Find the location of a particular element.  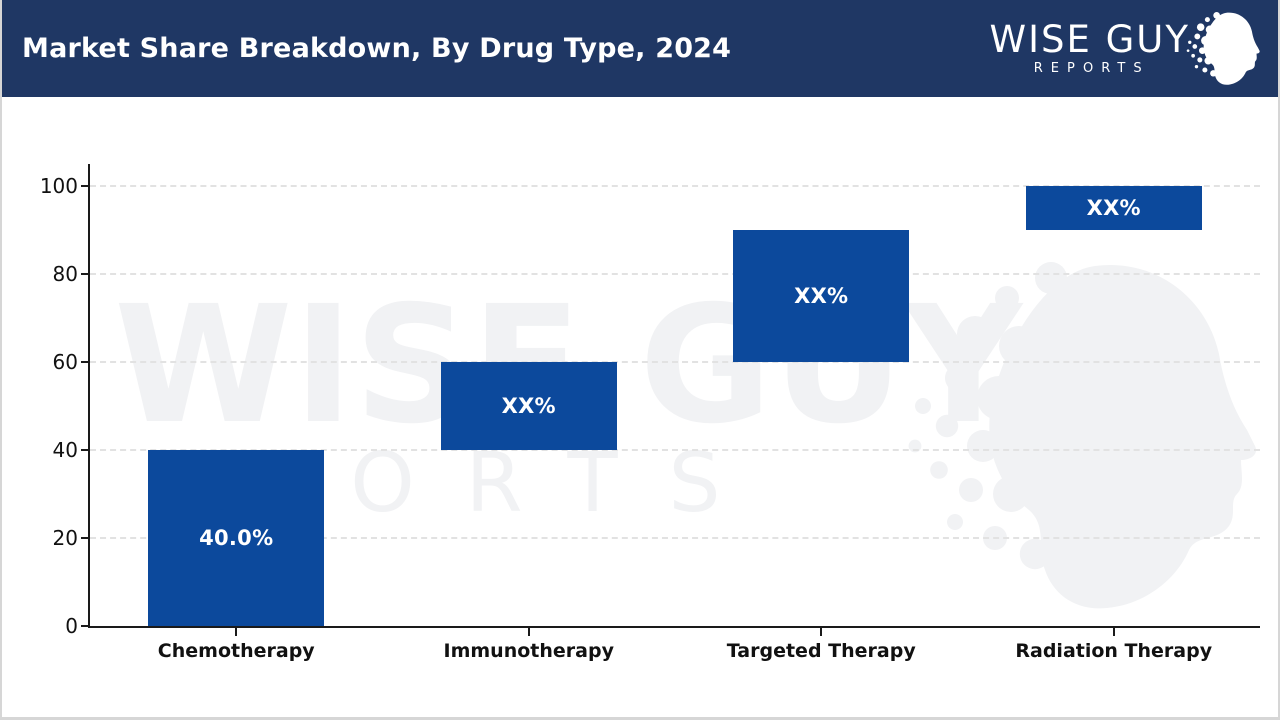

x-tick-label-1: Immunotherapy is located at coordinates (528, 651).